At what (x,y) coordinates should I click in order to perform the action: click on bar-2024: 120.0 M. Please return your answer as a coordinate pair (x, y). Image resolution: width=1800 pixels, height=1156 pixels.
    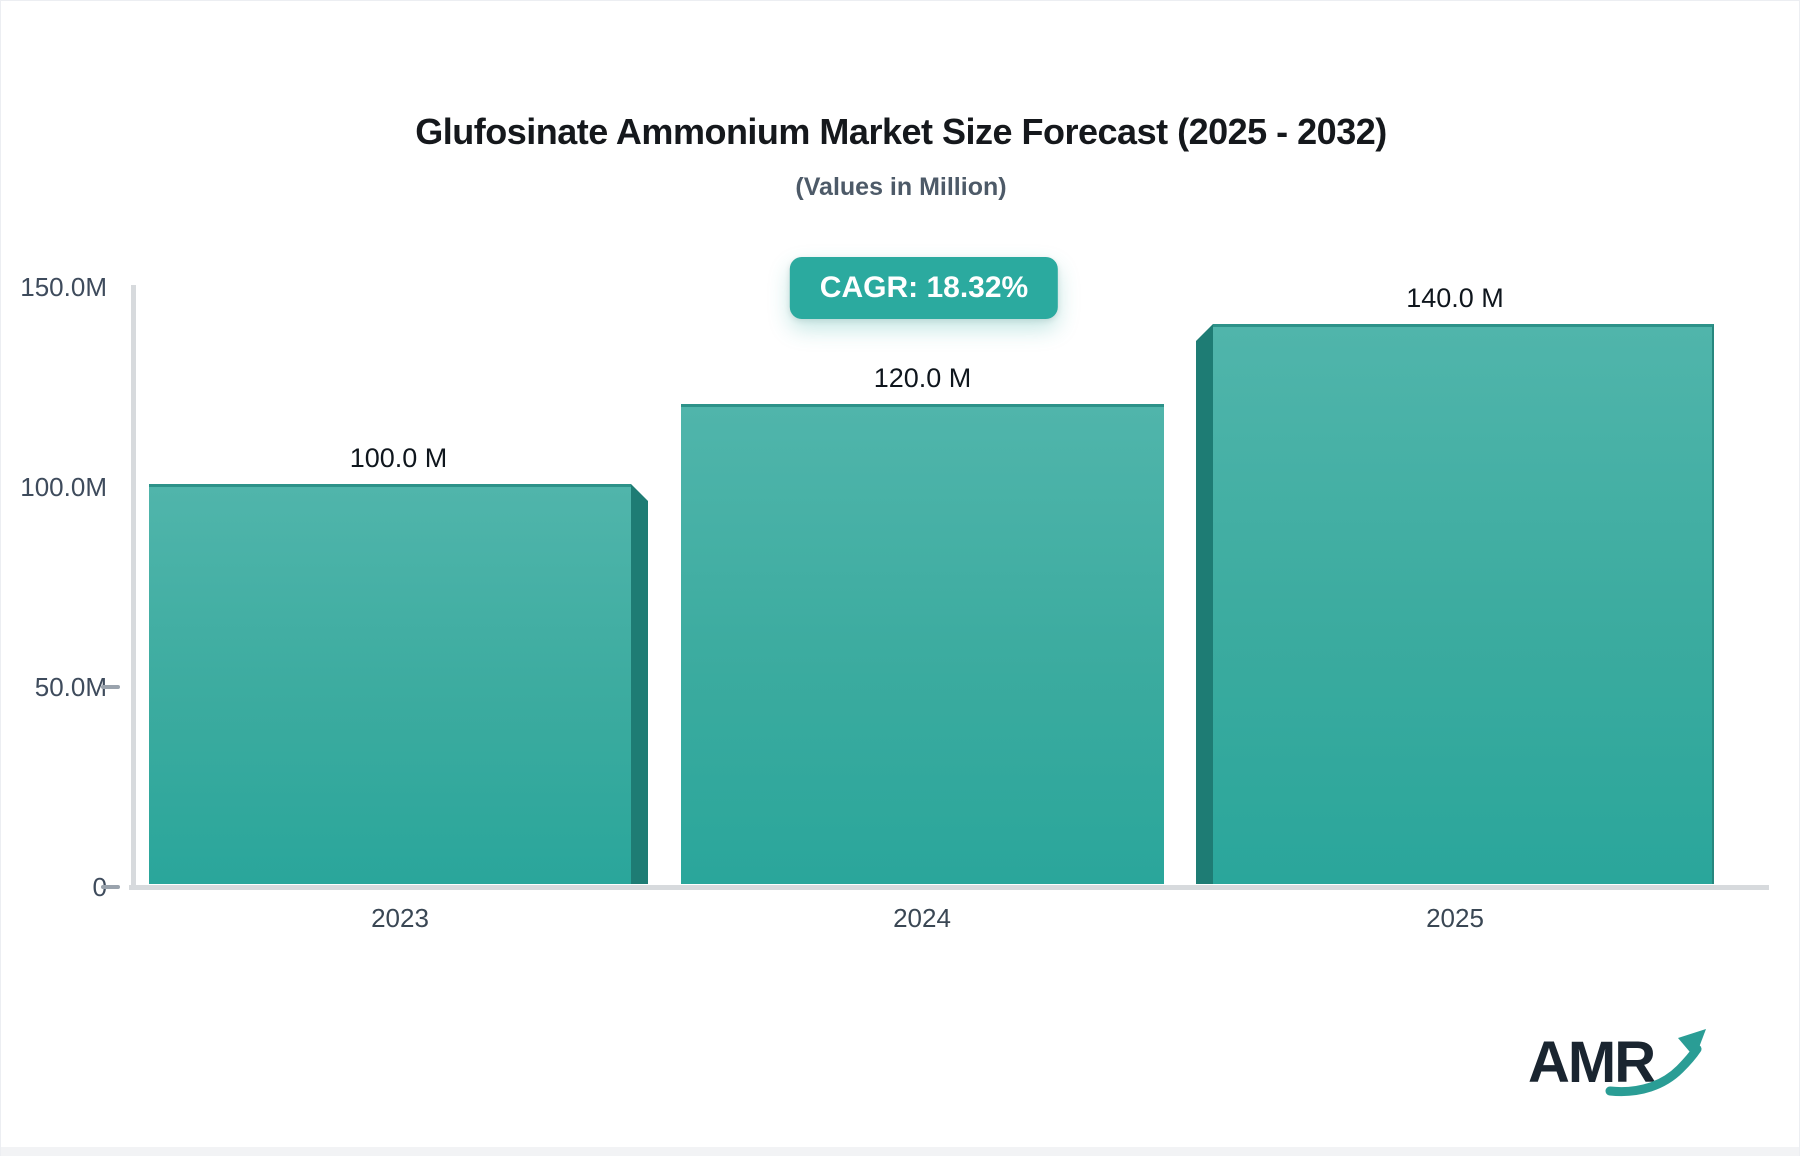
    Looking at the image, I should click on (922, 623).